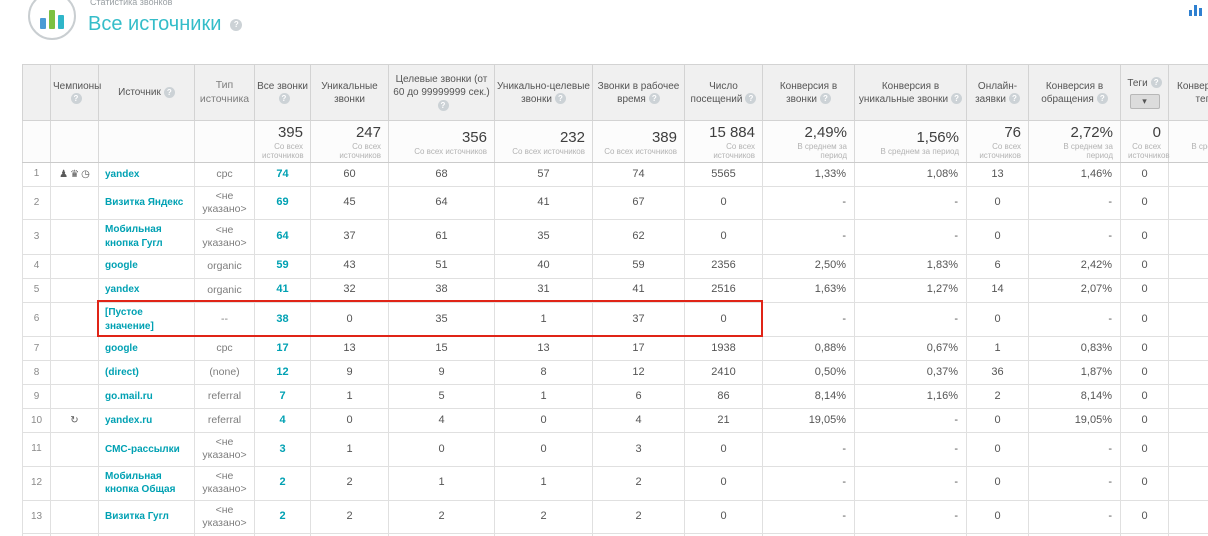  Describe the element at coordinates (1196, 10) in the screenshot. I see `chart-icon` at that location.